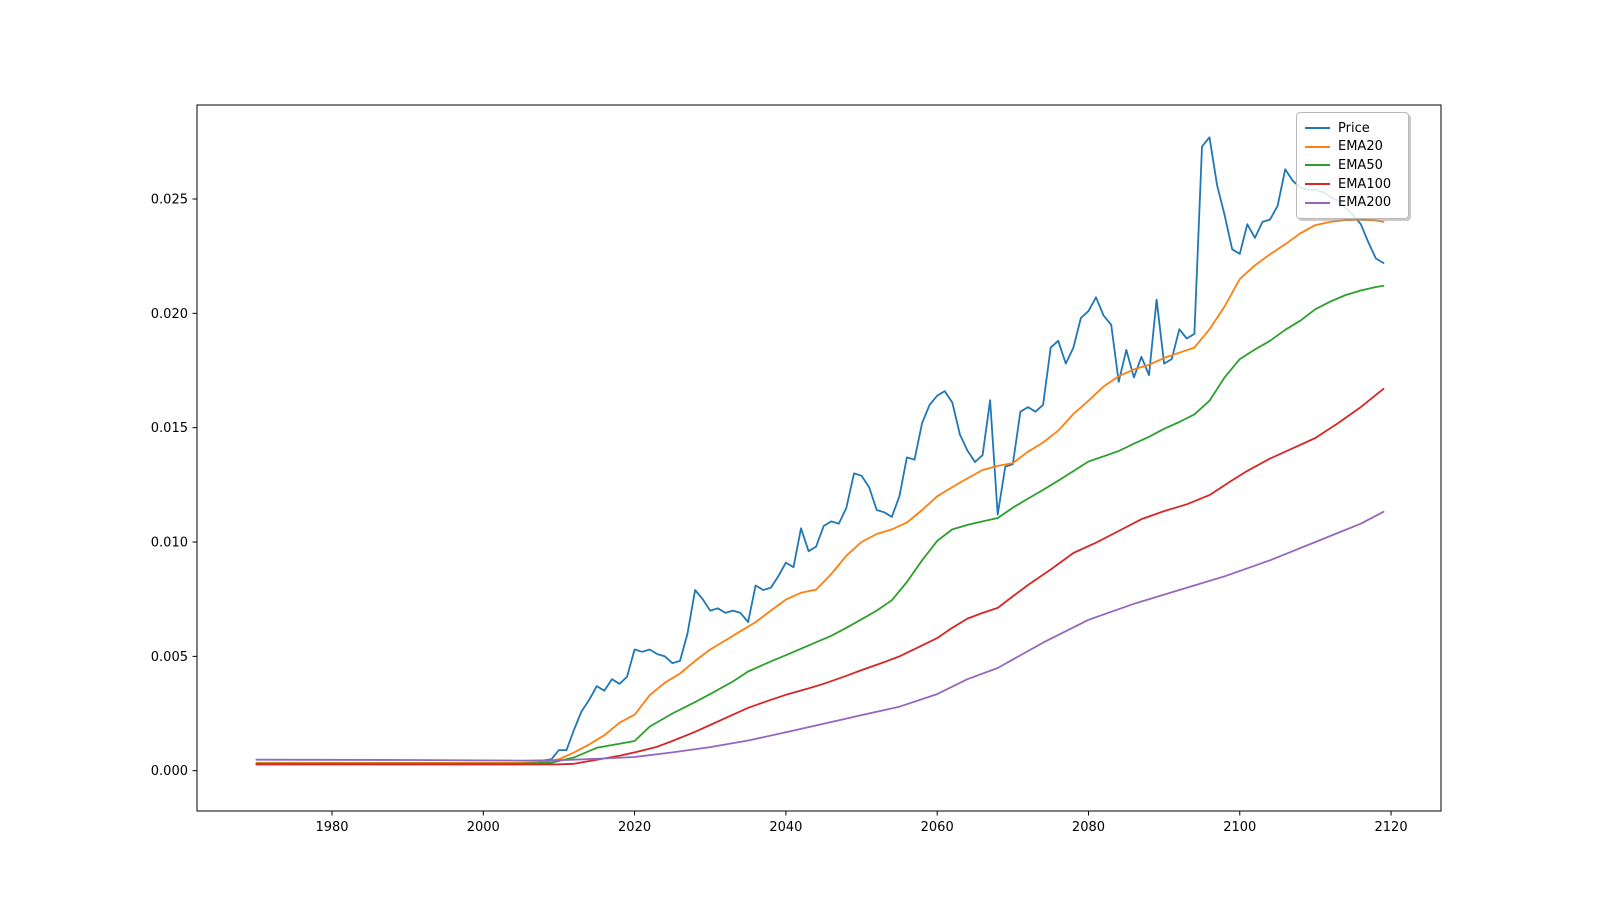 This screenshot has height=900, width=1600. Describe the element at coordinates (169, 543) in the screenshot. I see `y-tick-label-0.010: 0.010` at that location.